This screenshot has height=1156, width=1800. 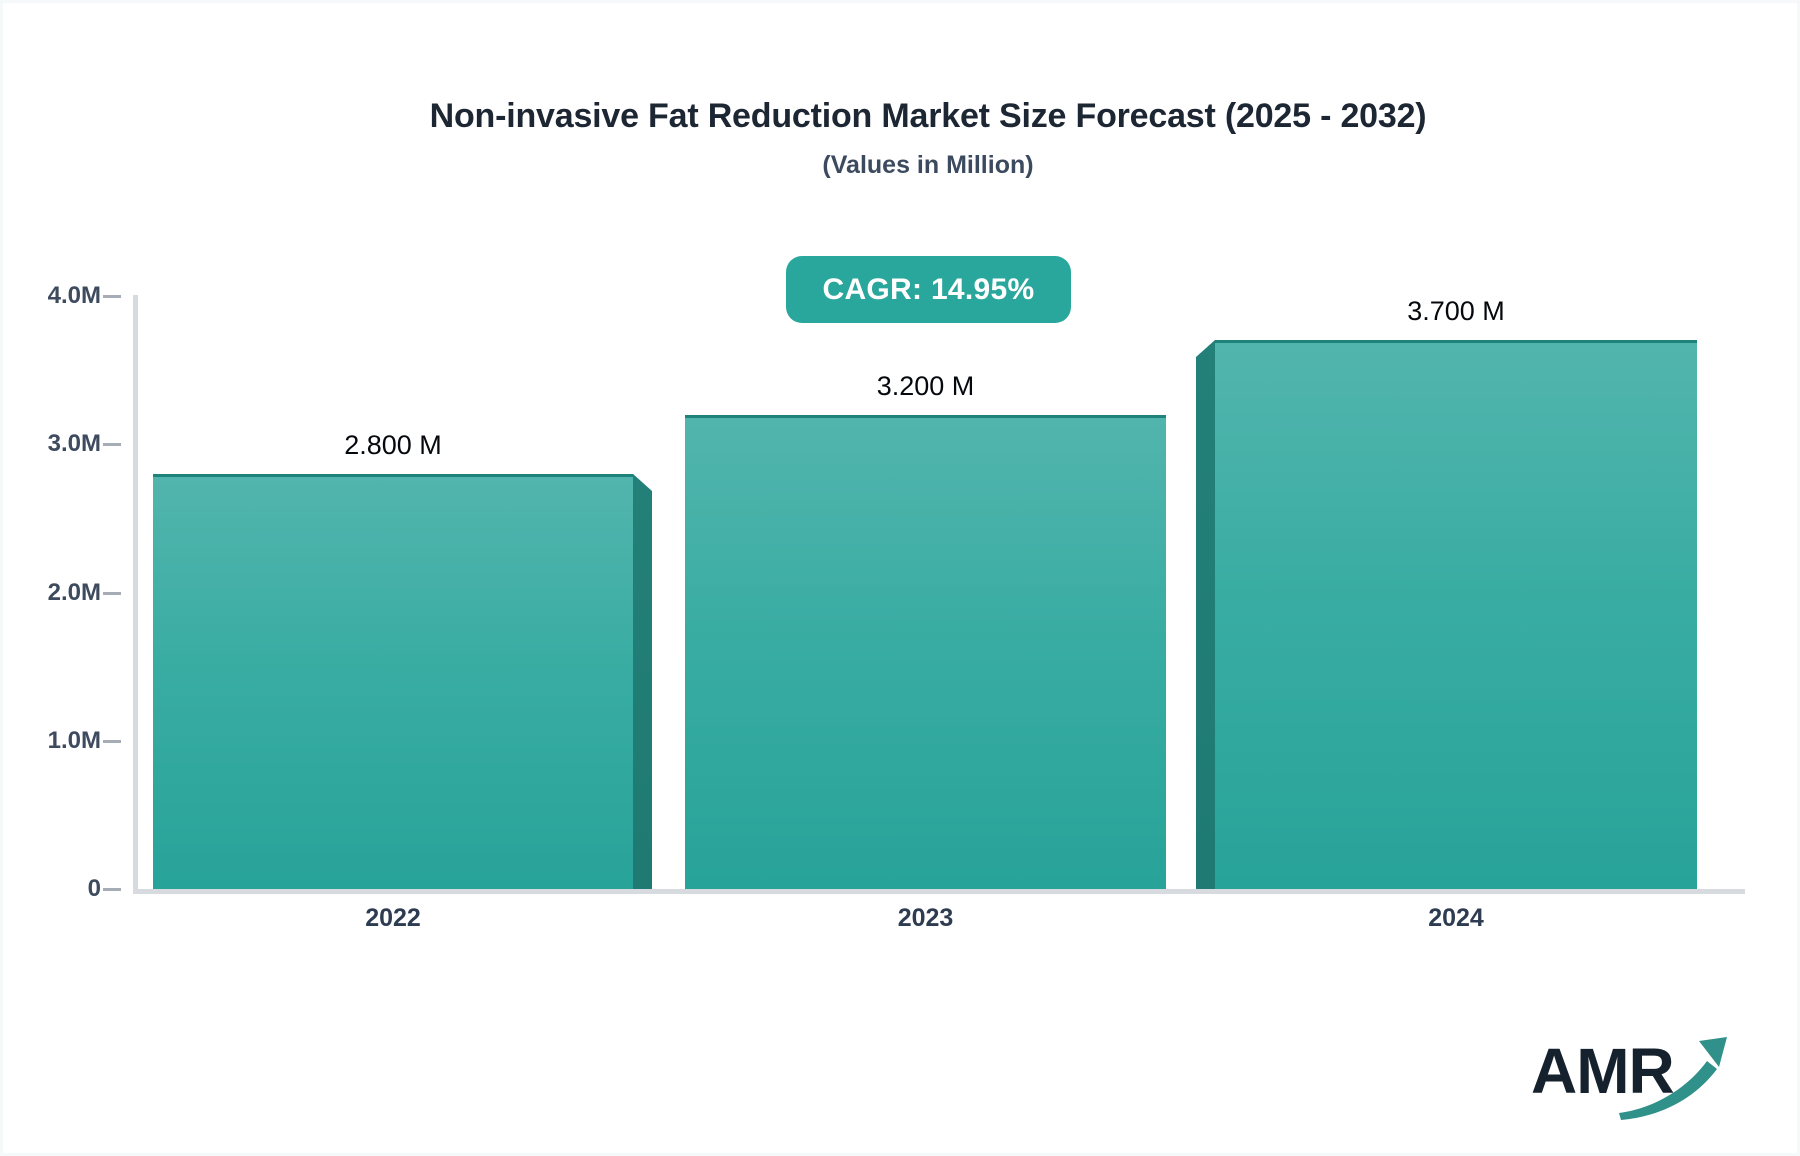 I want to click on y-tick-label: 2.0M, so click(x=74, y=592).